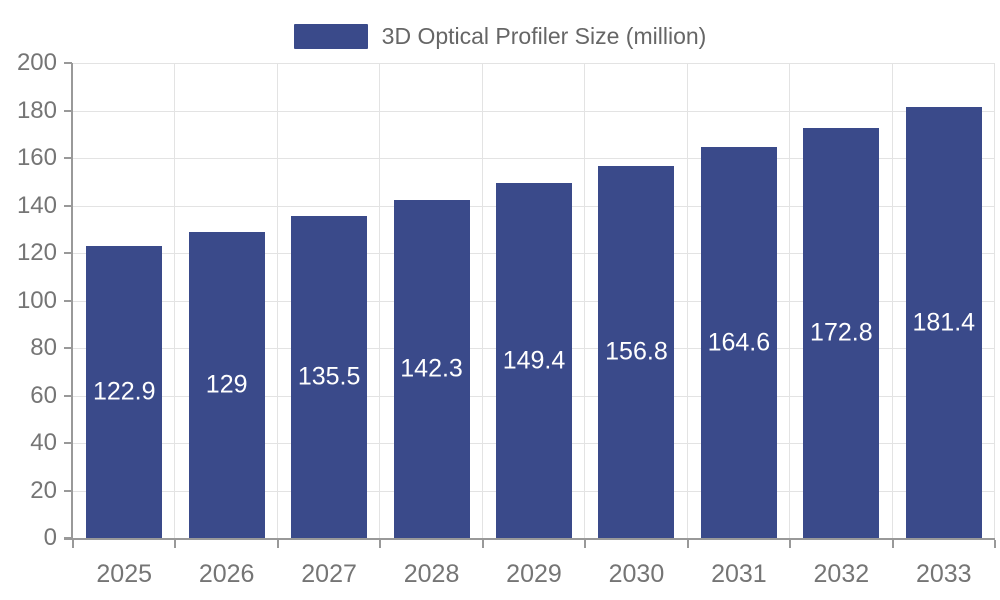  I want to click on y-axis-label: 140, so click(36, 205).